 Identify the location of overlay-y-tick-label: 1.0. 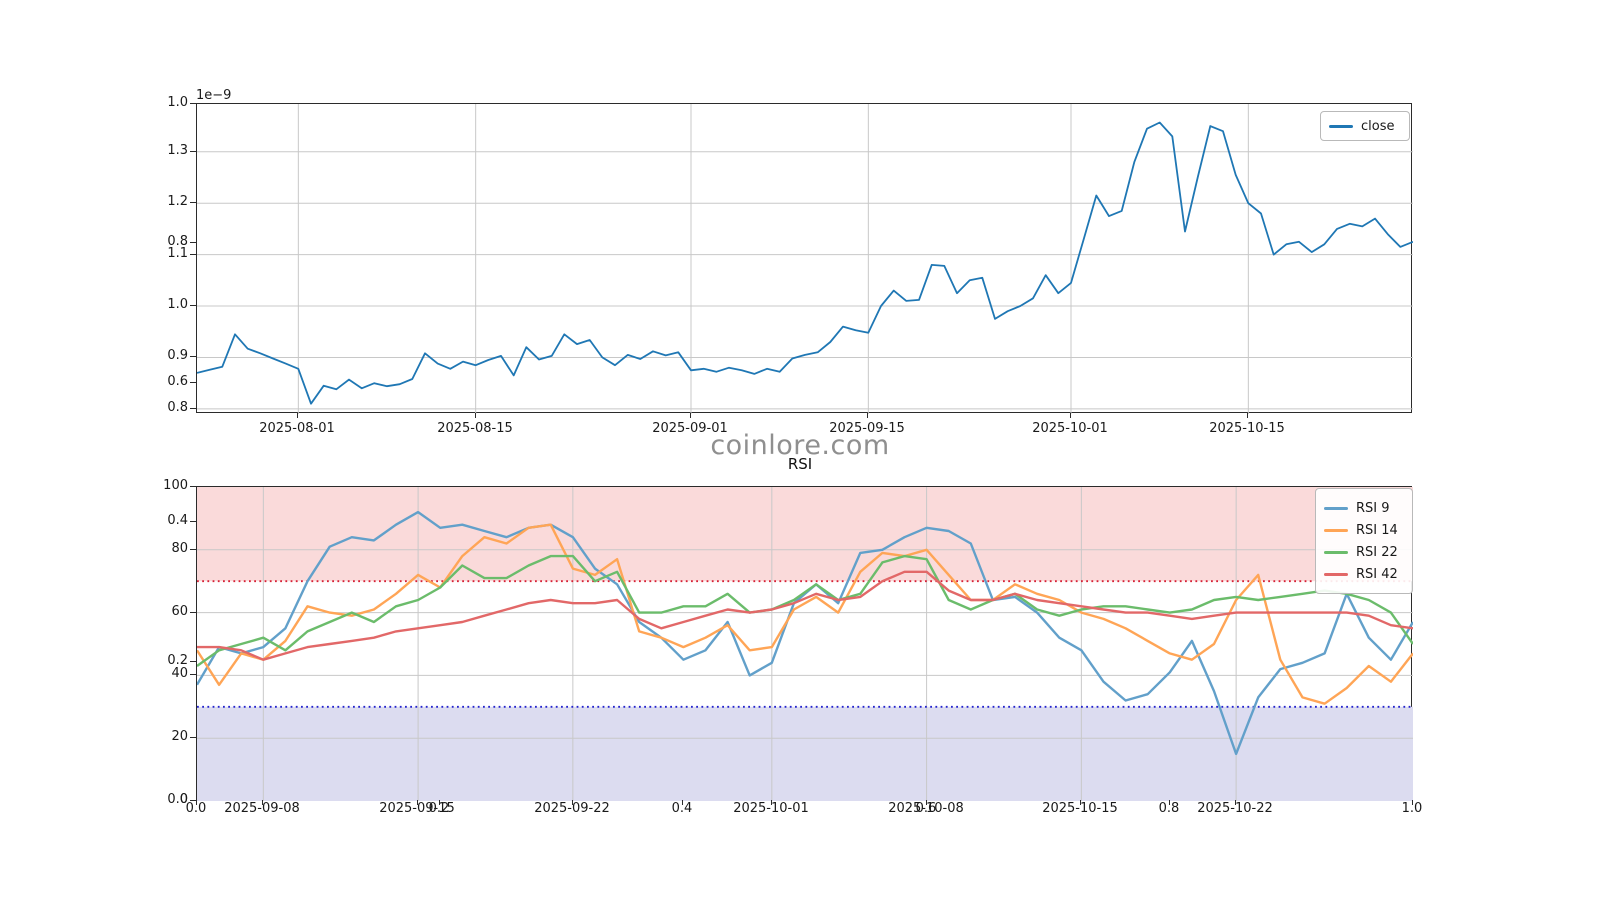
(177, 102).